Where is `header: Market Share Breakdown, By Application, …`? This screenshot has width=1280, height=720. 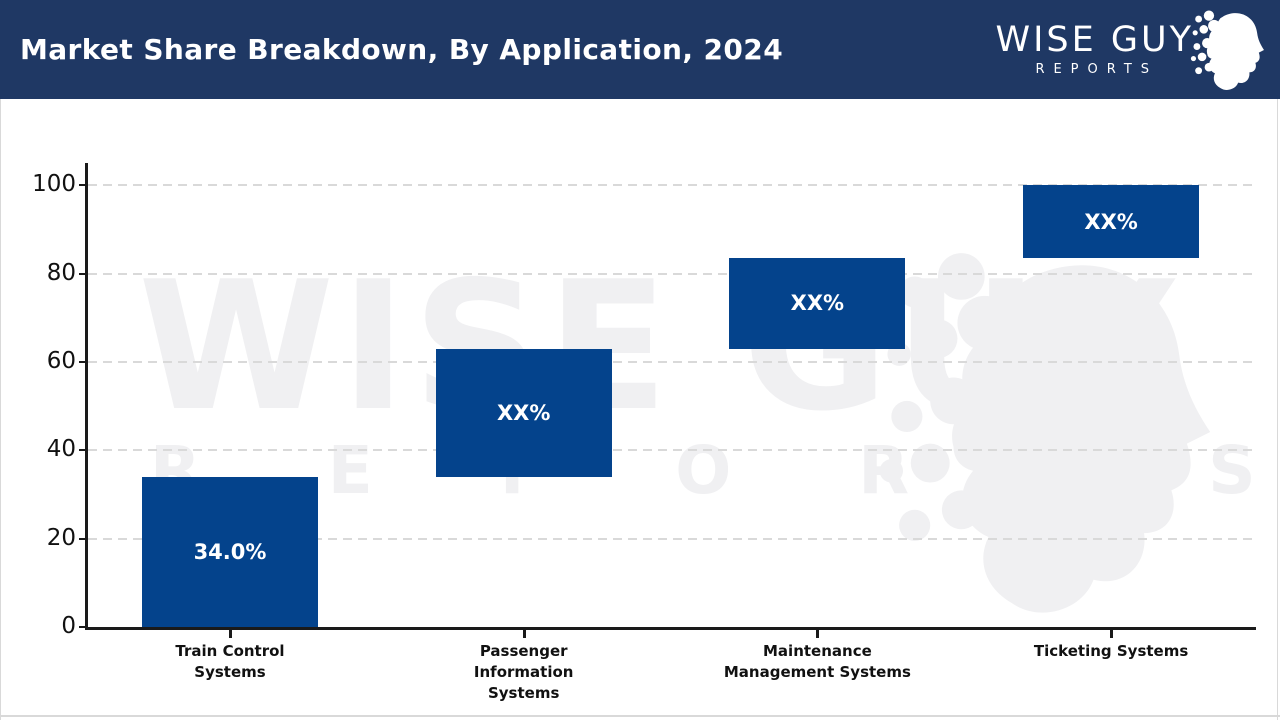 header: Market Share Breakdown, By Application, … is located at coordinates (640, 49).